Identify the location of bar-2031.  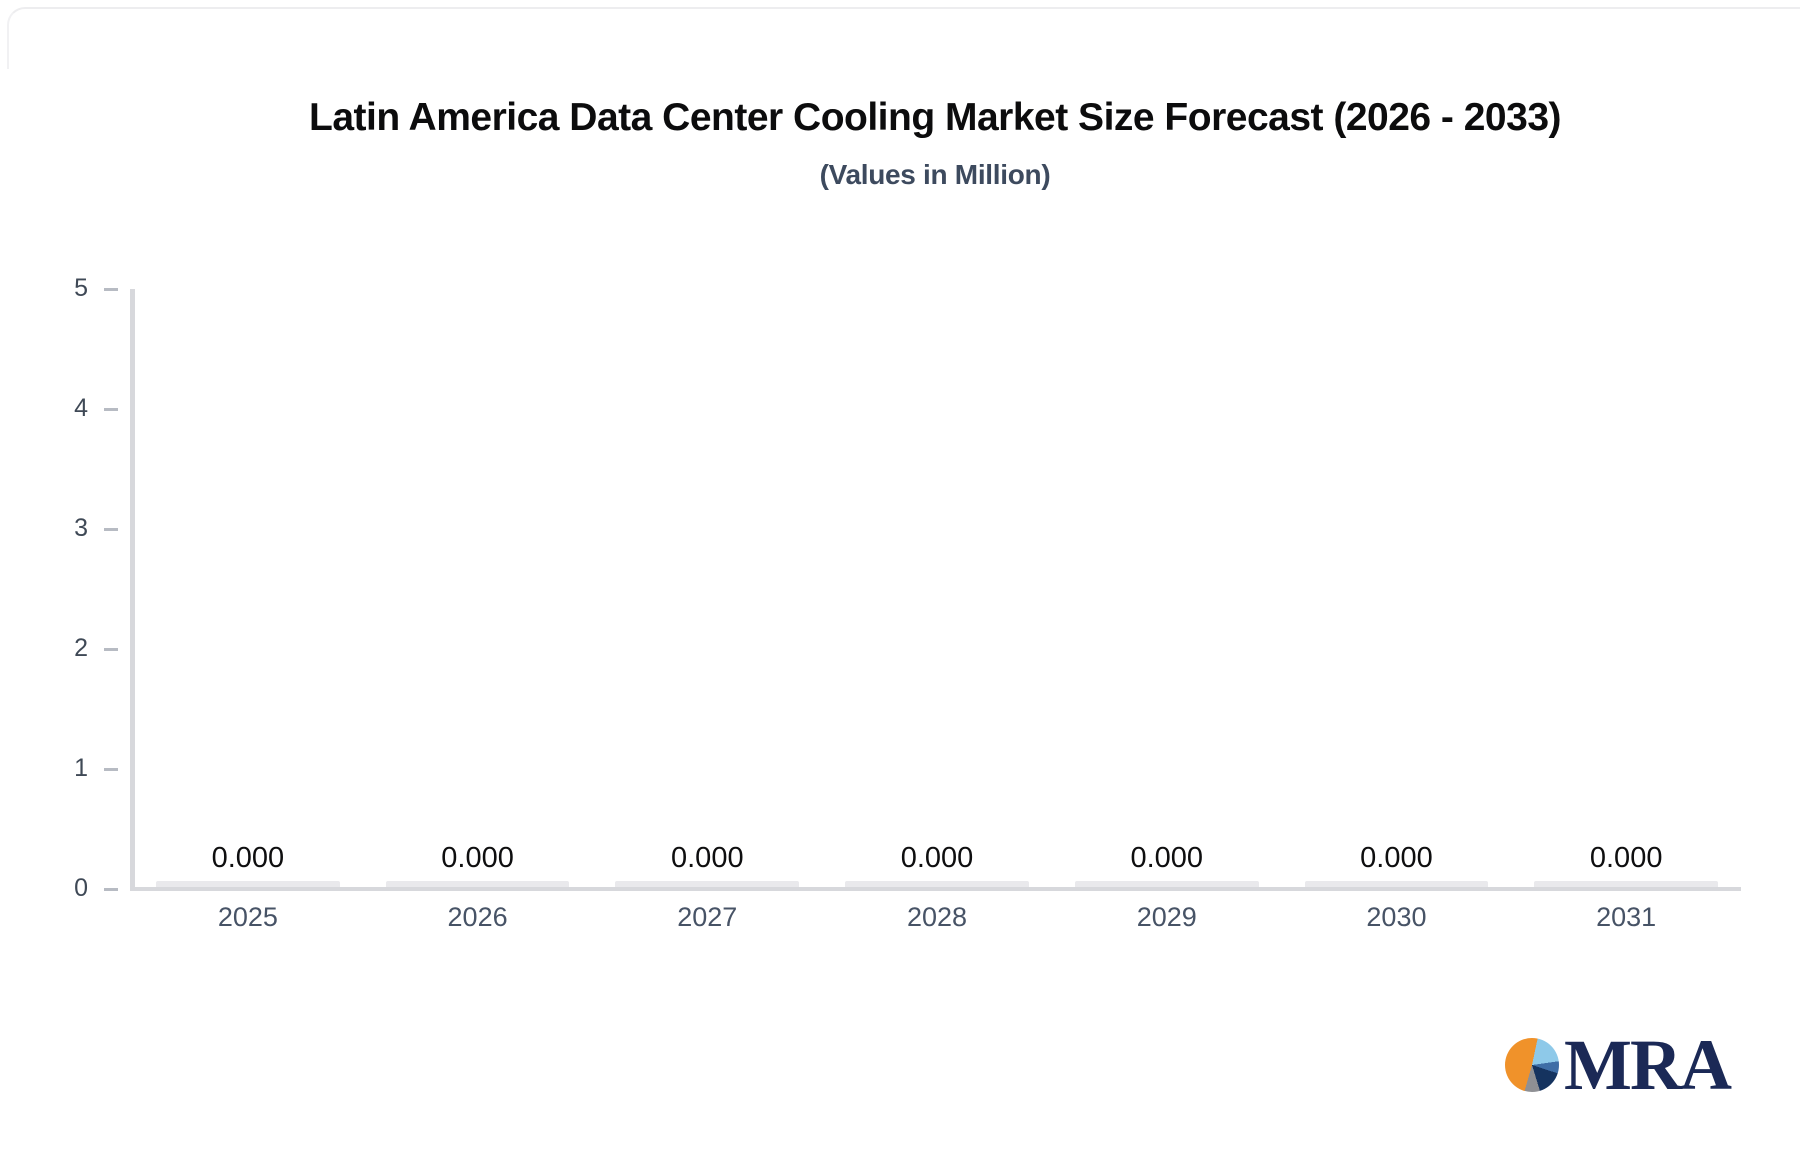
(1626, 884).